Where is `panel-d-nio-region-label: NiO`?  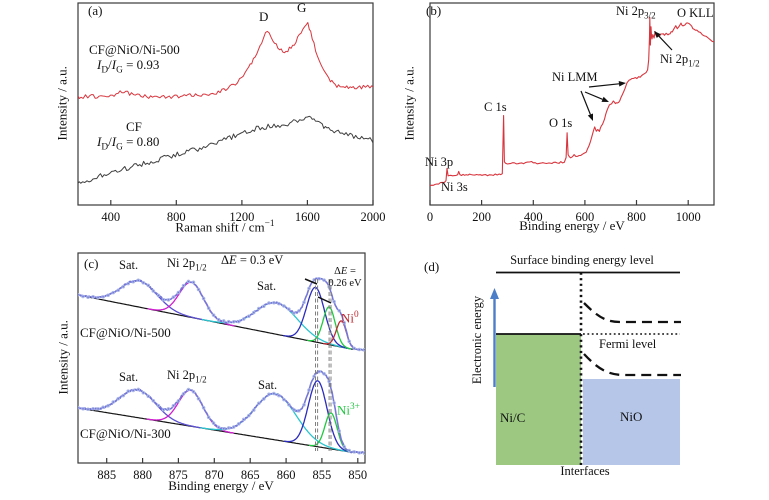
panel-d-nio-region-label: NiO is located at coordinates (631, 416).